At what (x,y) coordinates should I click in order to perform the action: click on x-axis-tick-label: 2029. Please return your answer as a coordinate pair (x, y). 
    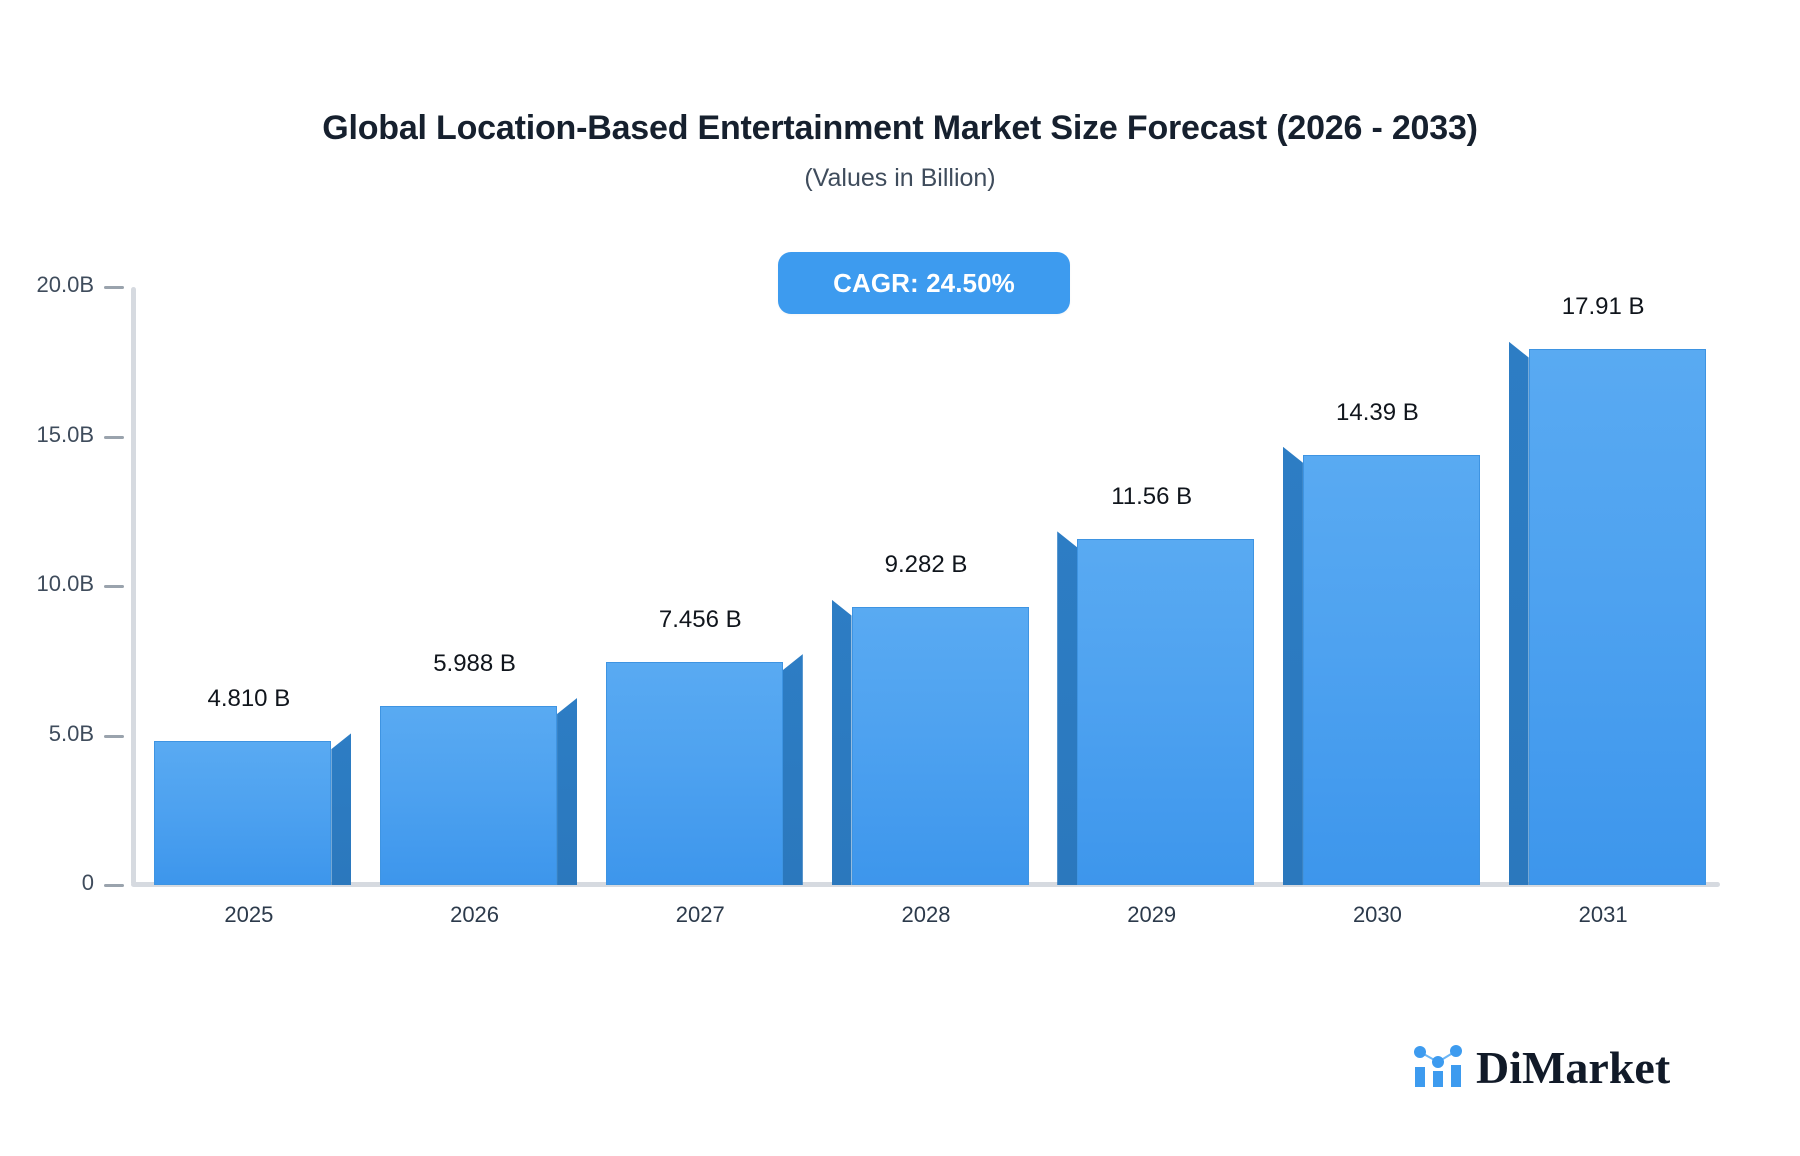
    Looking at the image, I should click on (1152, 914).